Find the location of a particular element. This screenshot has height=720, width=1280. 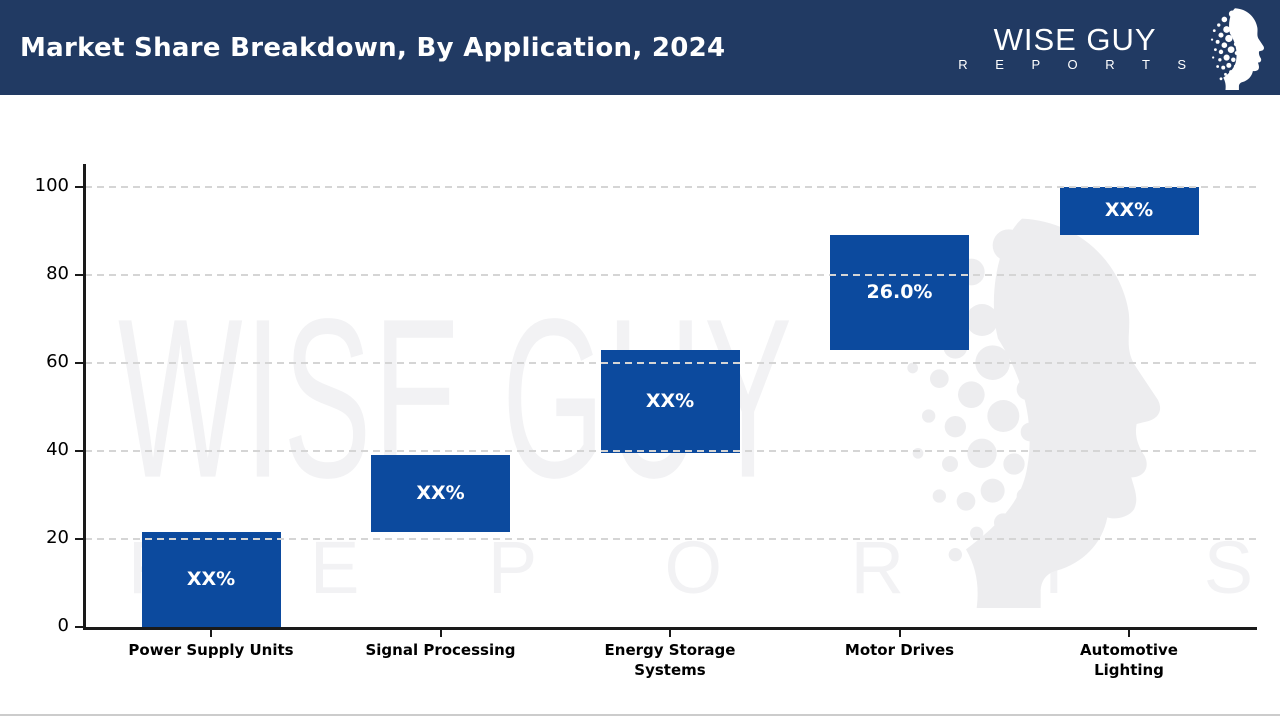

y-tick-label: 0 is located at coordinates (63, 625).